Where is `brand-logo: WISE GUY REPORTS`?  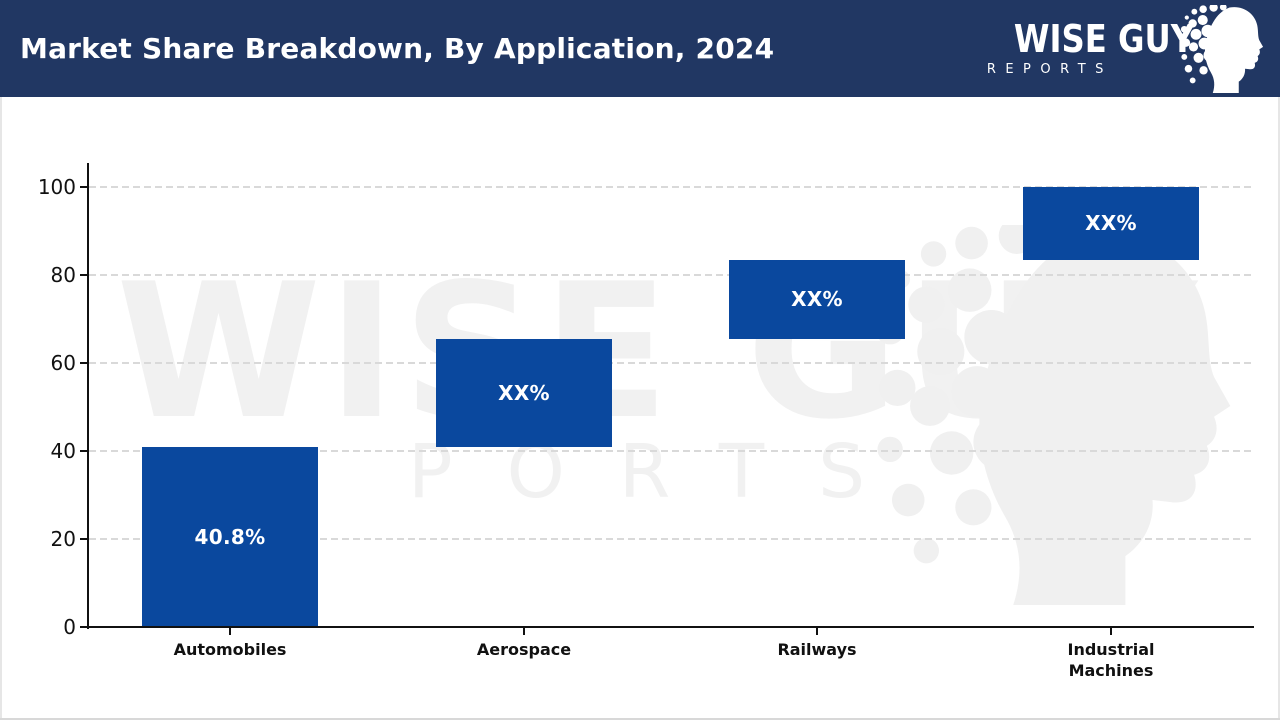 brand-logo: WISE GUY REPORTS is located at coordinates (1123, 48).